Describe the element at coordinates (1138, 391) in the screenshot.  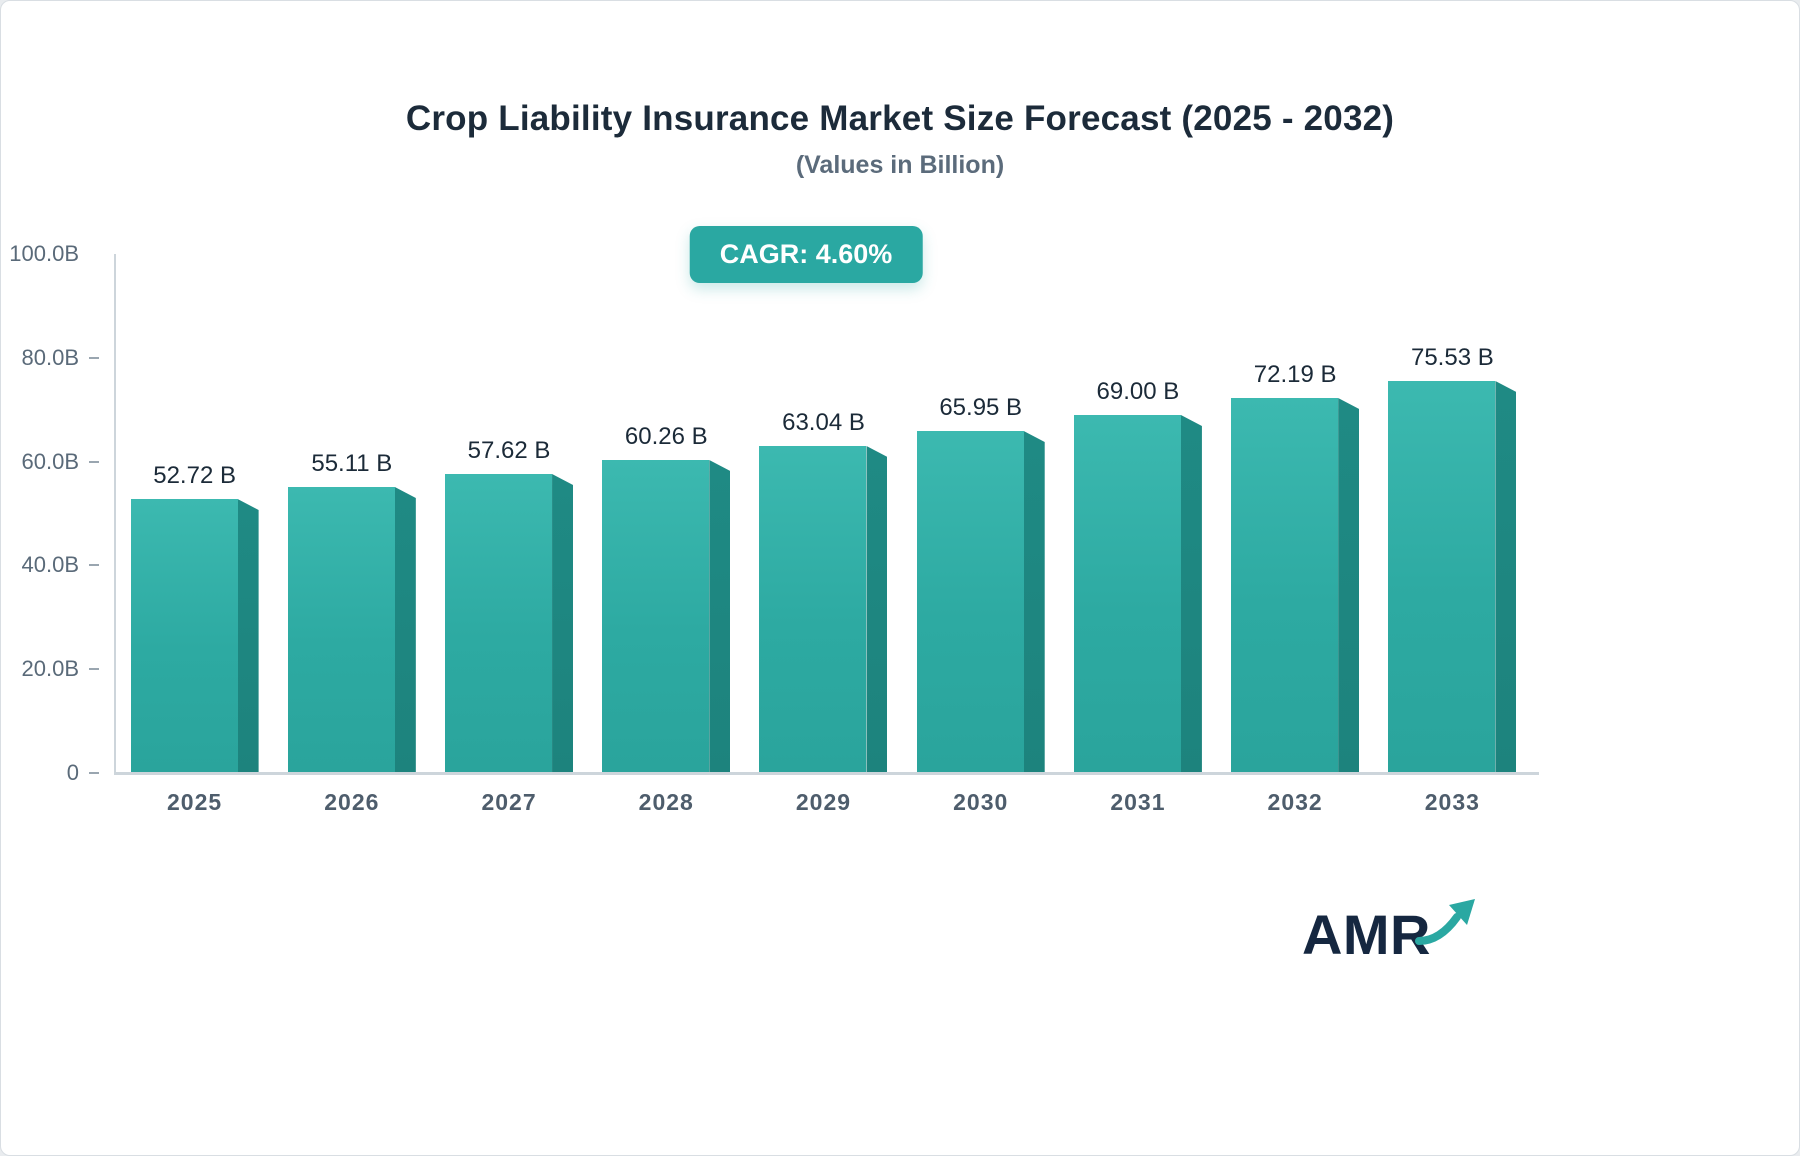
I see `bar-value-label: 69.00 B` at that location.